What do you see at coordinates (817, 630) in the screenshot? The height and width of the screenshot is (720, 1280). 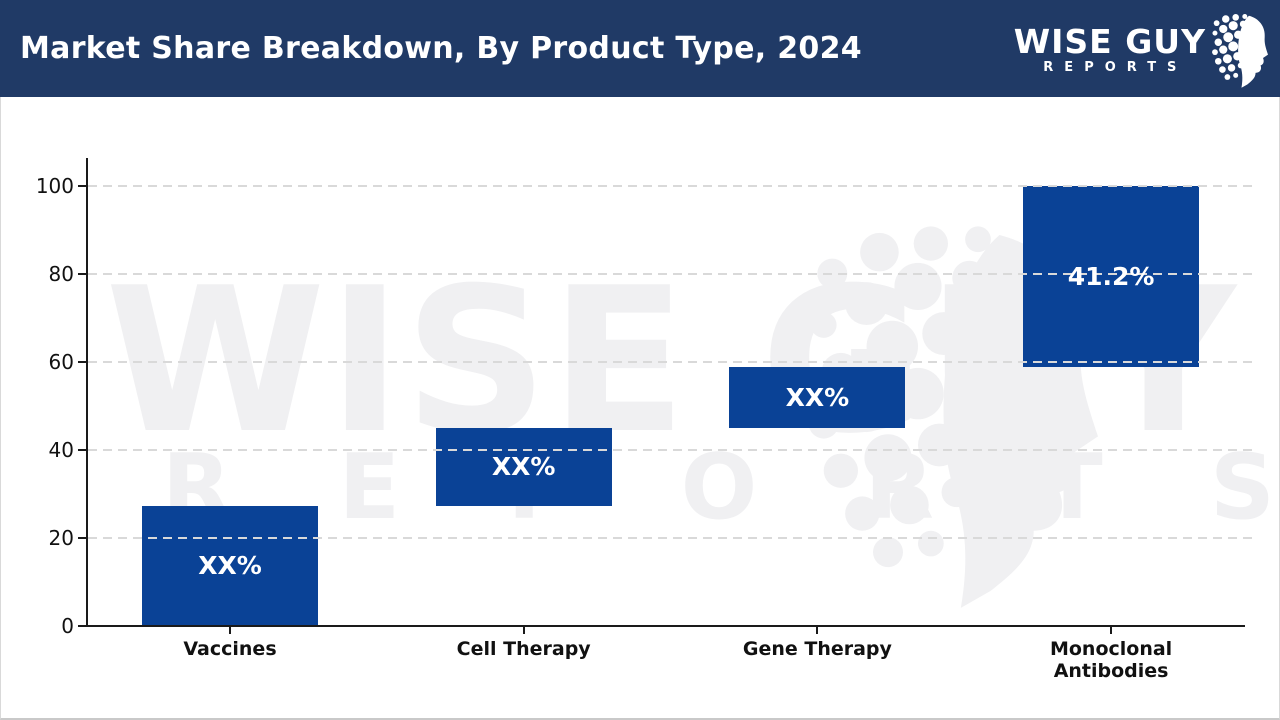 I see `x-tick-gene-therapy` at bounding box center [817, 630].